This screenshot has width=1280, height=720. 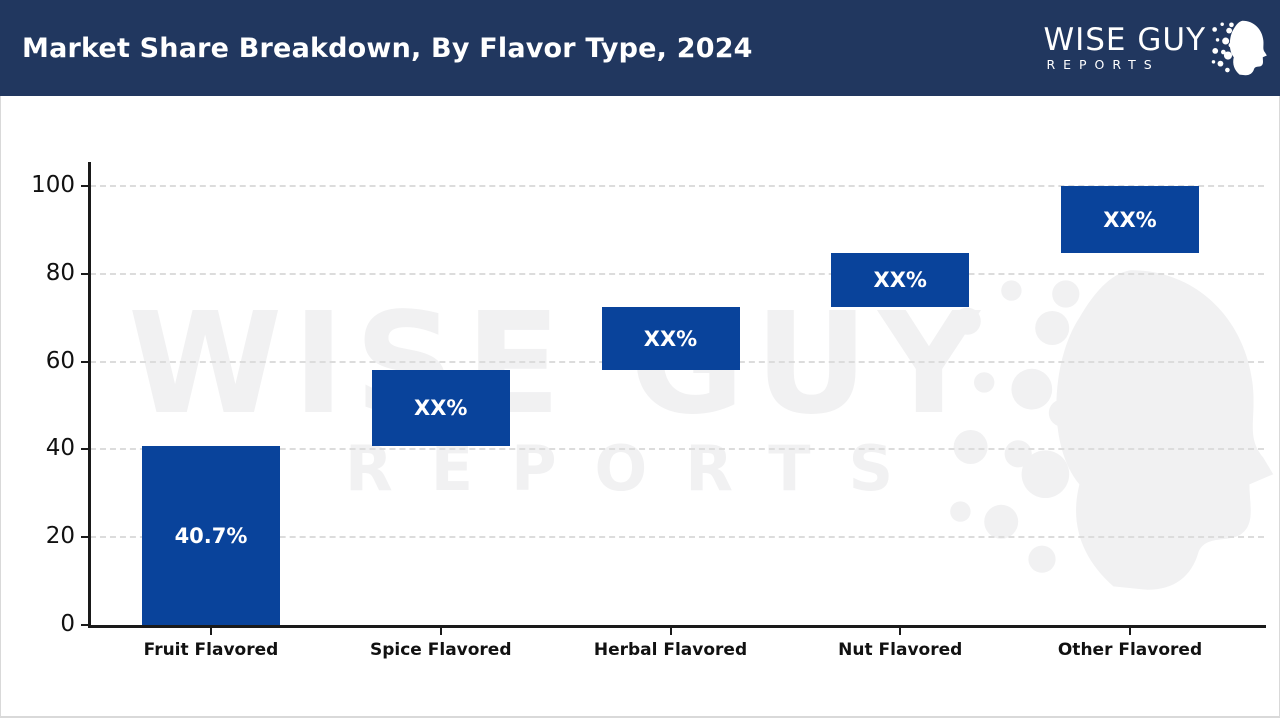 What do you see at coordinates (1103, 64) in the screenshot?
I see `logo-line-reports: REPORTS` at bounding box center [1103, 64].